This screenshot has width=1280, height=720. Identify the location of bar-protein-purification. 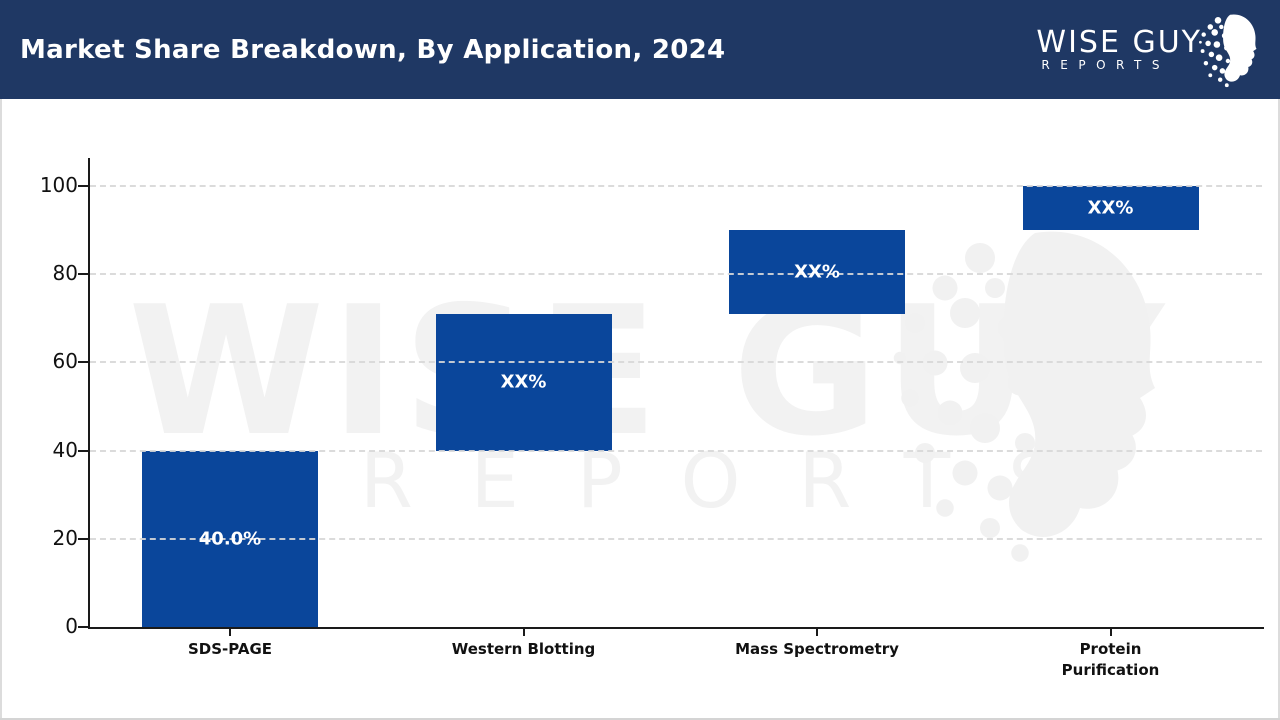
(1110, 208).